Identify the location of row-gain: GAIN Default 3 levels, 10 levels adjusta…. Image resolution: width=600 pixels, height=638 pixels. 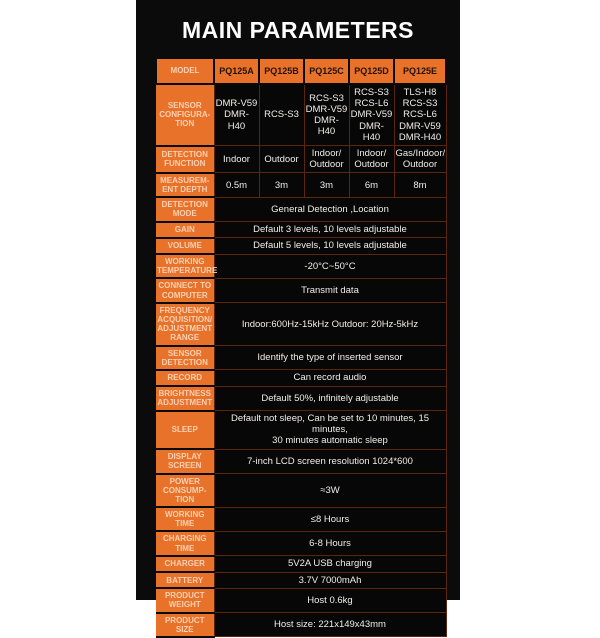
(301, 229).